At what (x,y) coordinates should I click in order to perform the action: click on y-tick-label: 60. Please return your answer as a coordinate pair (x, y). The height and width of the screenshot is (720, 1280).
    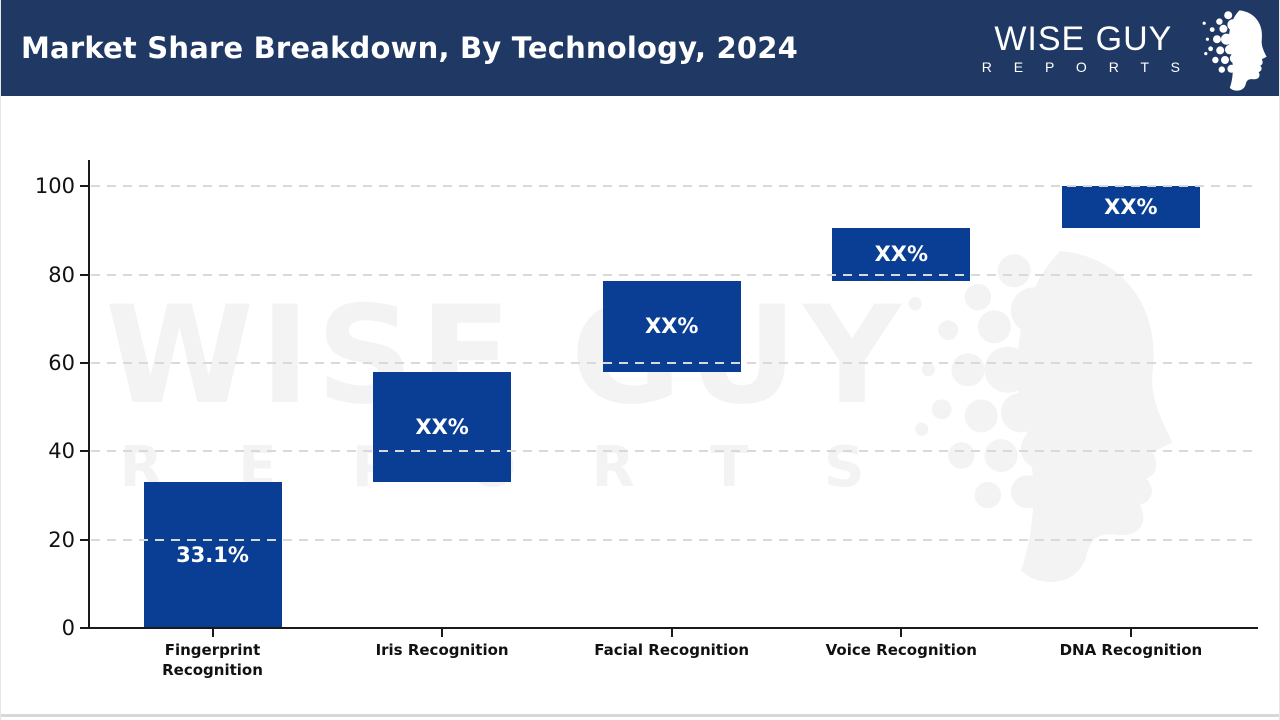
    Looking at the image, I should click on (61, 362).